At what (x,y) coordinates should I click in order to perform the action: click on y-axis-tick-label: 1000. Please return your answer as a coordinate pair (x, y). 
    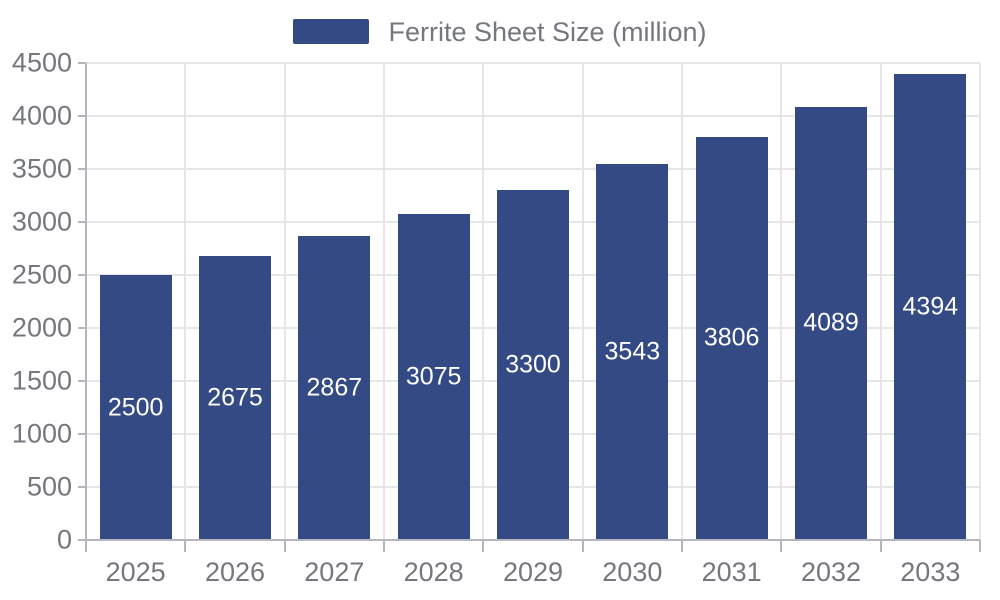
    Looking at the image, I should click on (41, 433).